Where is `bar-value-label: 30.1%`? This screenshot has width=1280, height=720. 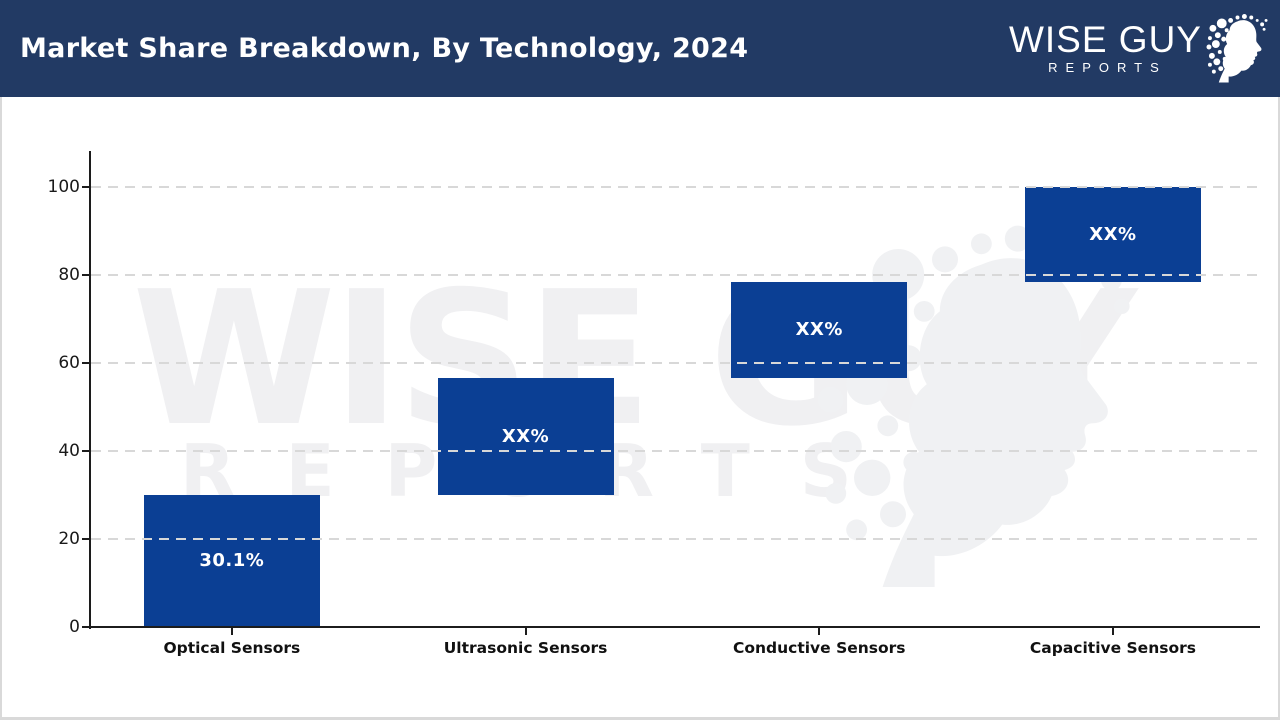
bar-value-label: 30.1% is located at coordinates (232, 561).